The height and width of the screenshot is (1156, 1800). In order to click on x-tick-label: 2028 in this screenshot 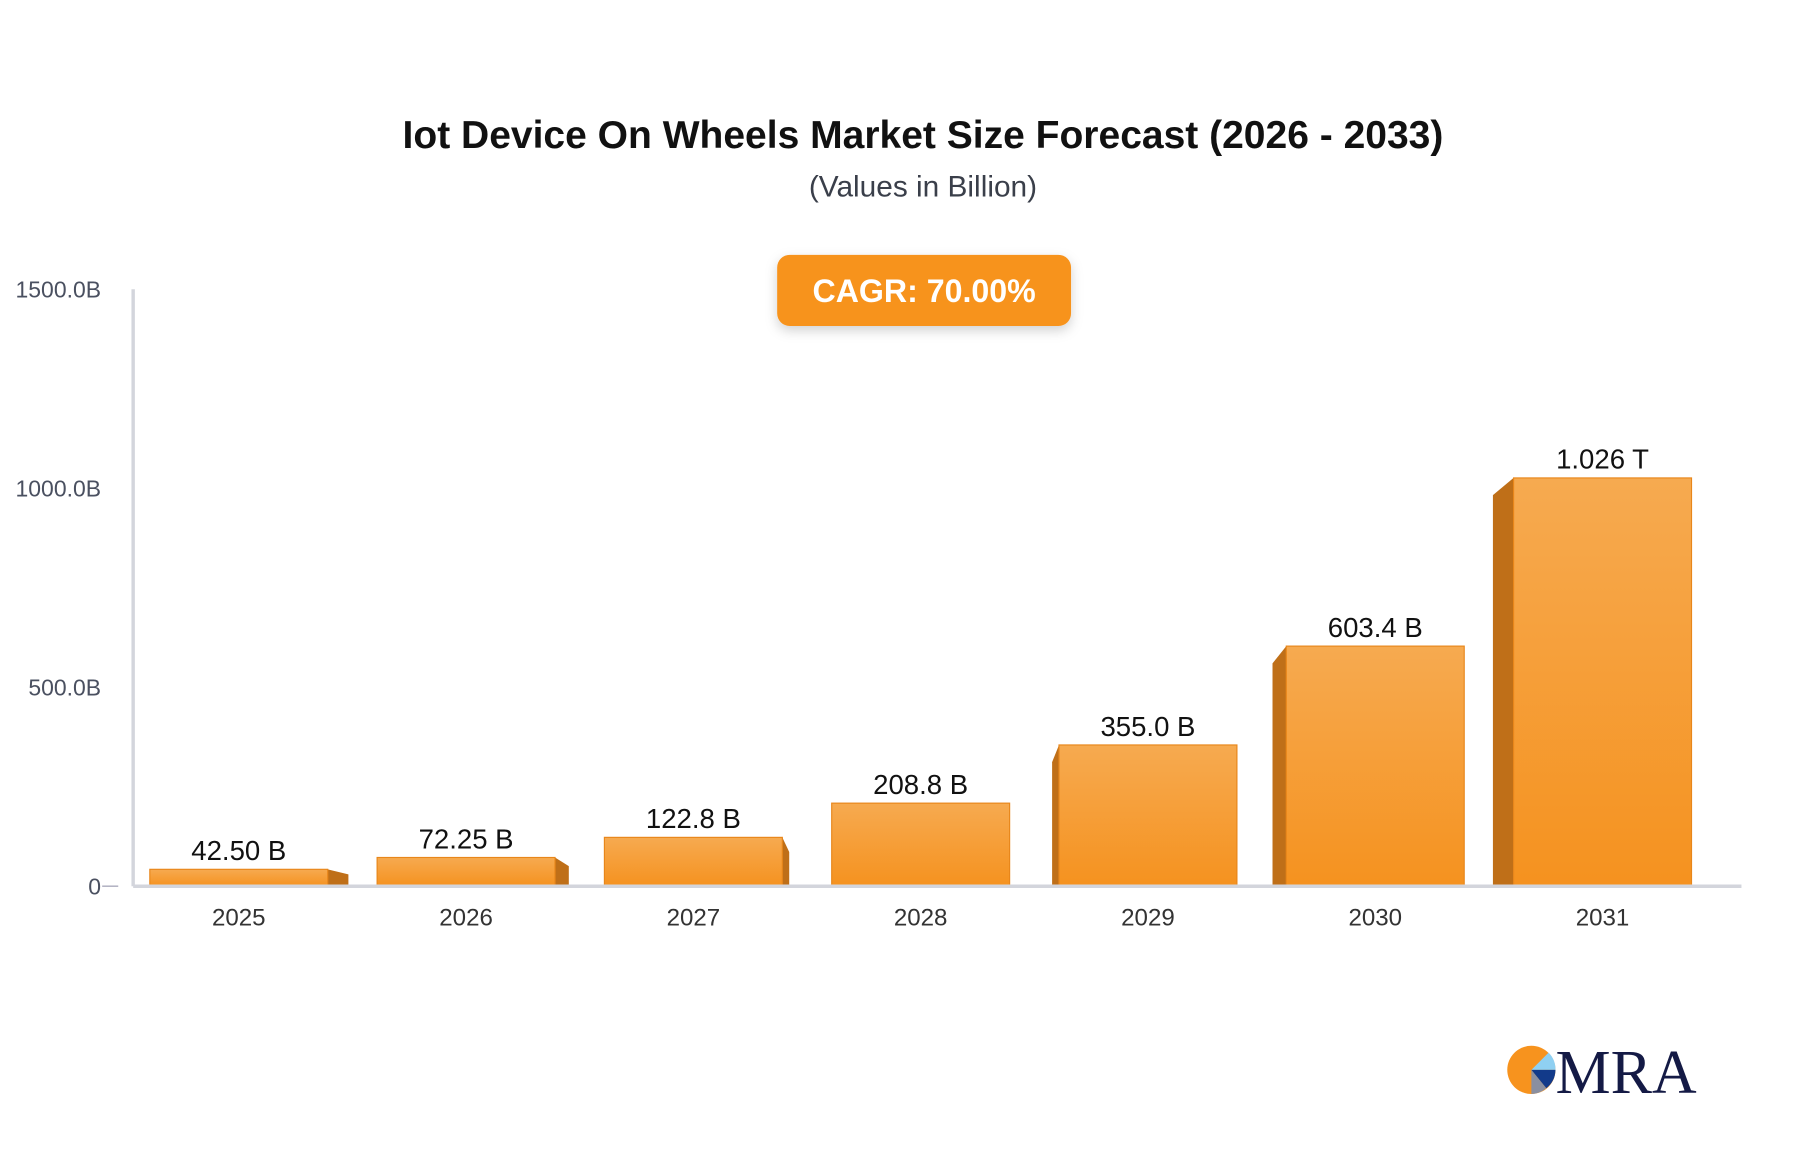, I will do `click(921, 917)`.